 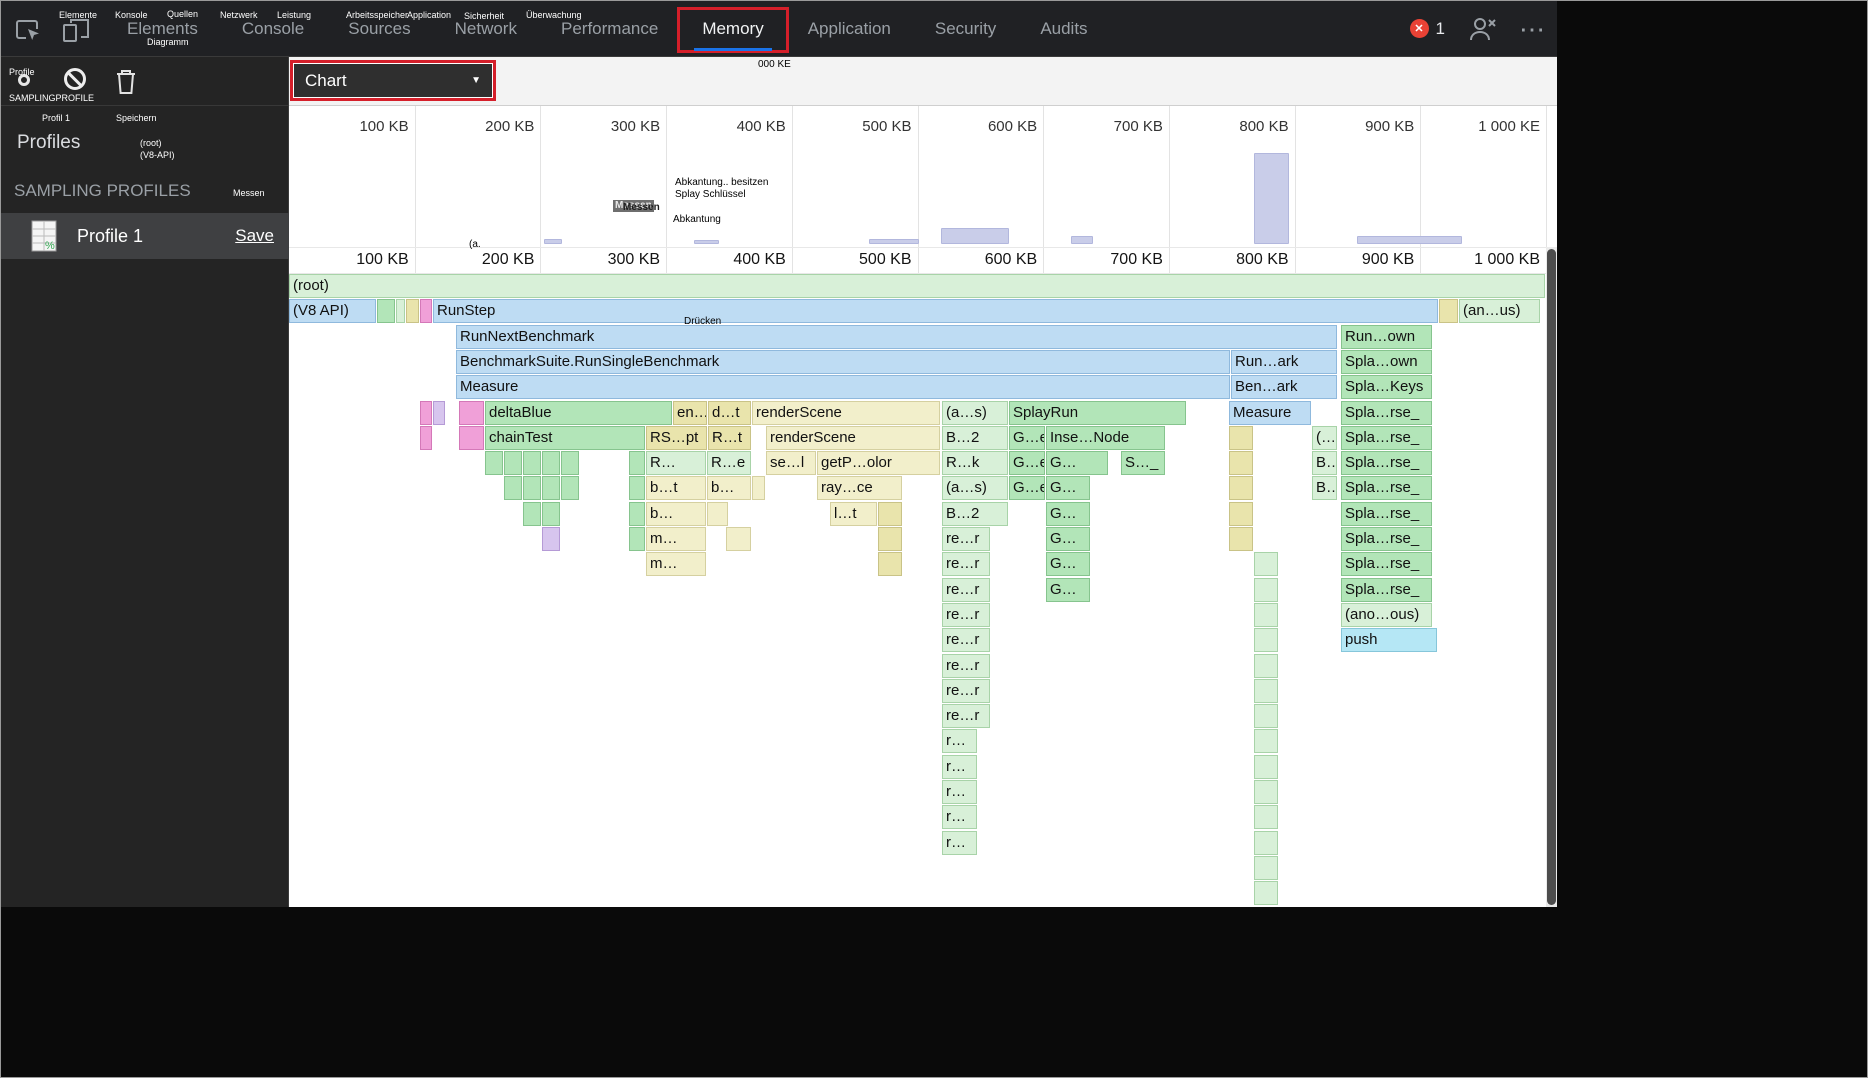 What do you see at coordinates (76, 30) in the screenshot?
I see `device-toolbar-icon` at bounding box center [76, 30].